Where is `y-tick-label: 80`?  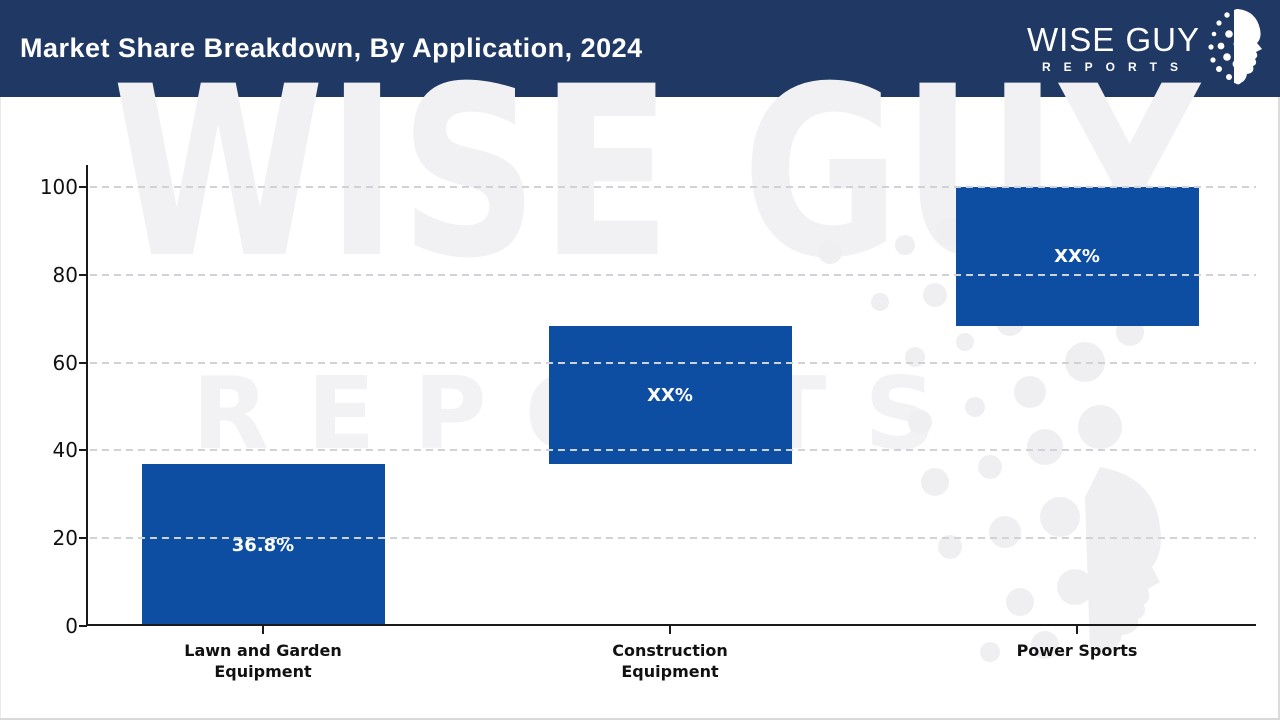
y-tick-label: 80 is located at coordinates (65, 274).